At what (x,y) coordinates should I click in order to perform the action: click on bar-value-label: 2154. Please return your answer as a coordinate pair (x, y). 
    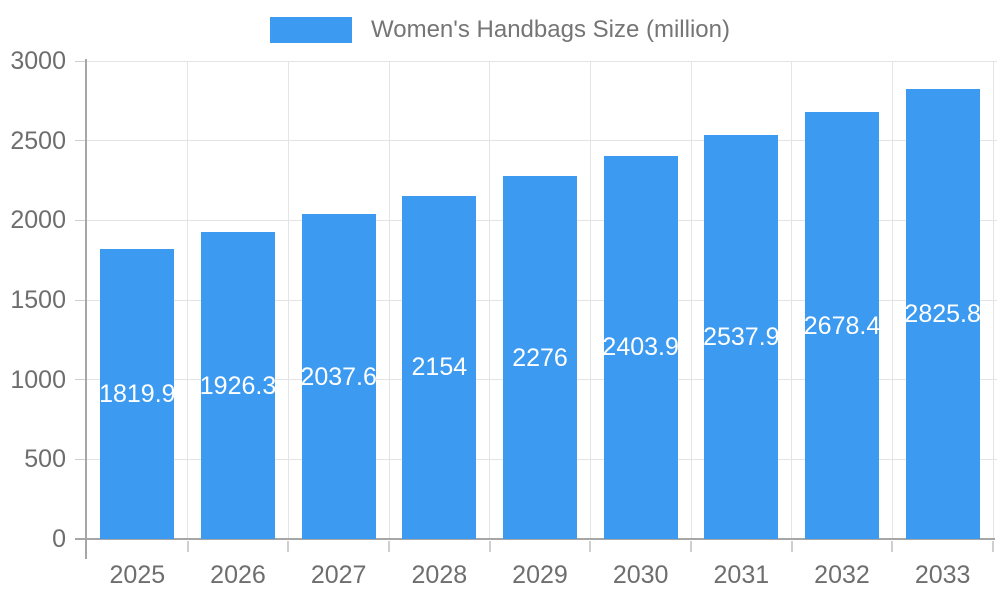
    Looking at the image, I should click on (439, 367).